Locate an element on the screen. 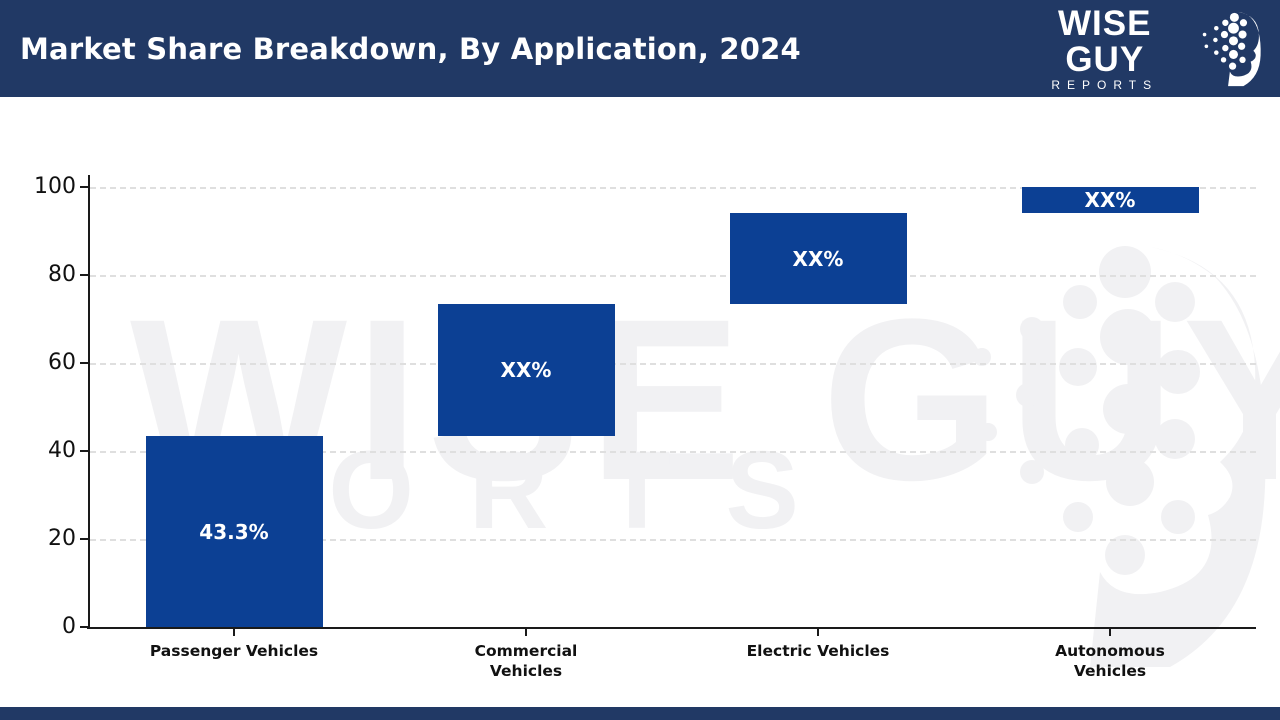 The image size is (1280, 720). y-tick-label-60: 60 is located at coordinates (62, 362).